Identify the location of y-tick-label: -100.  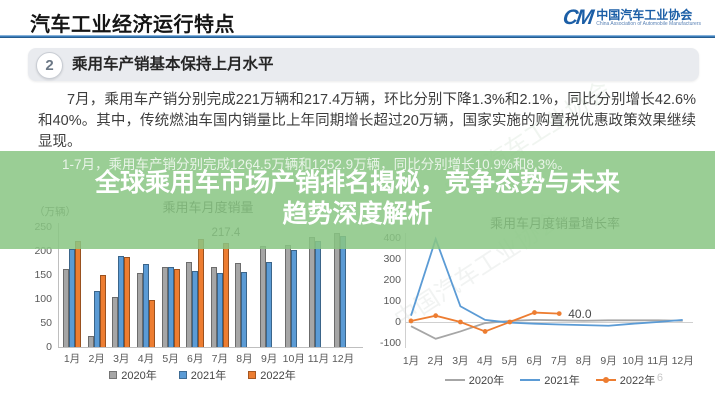
(390, 343).